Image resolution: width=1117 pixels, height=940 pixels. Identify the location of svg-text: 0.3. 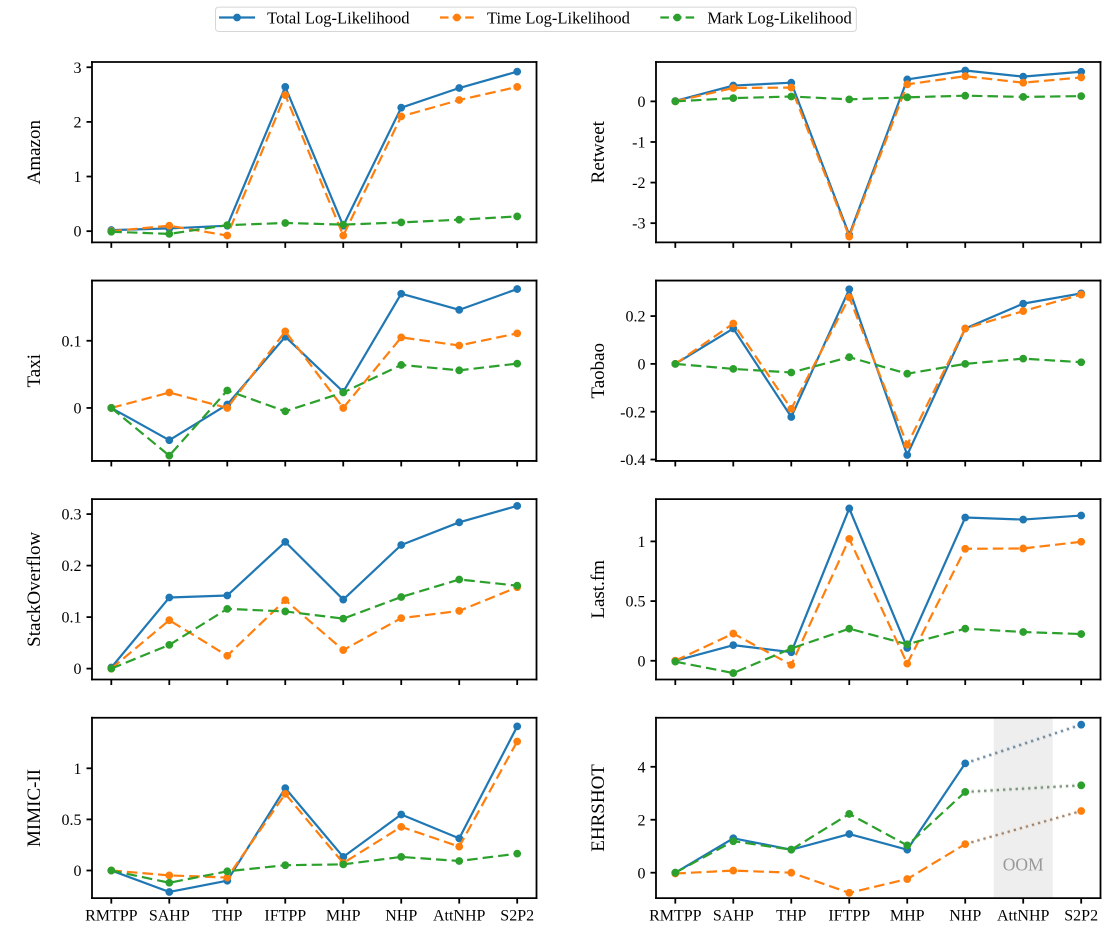
(71, 515).